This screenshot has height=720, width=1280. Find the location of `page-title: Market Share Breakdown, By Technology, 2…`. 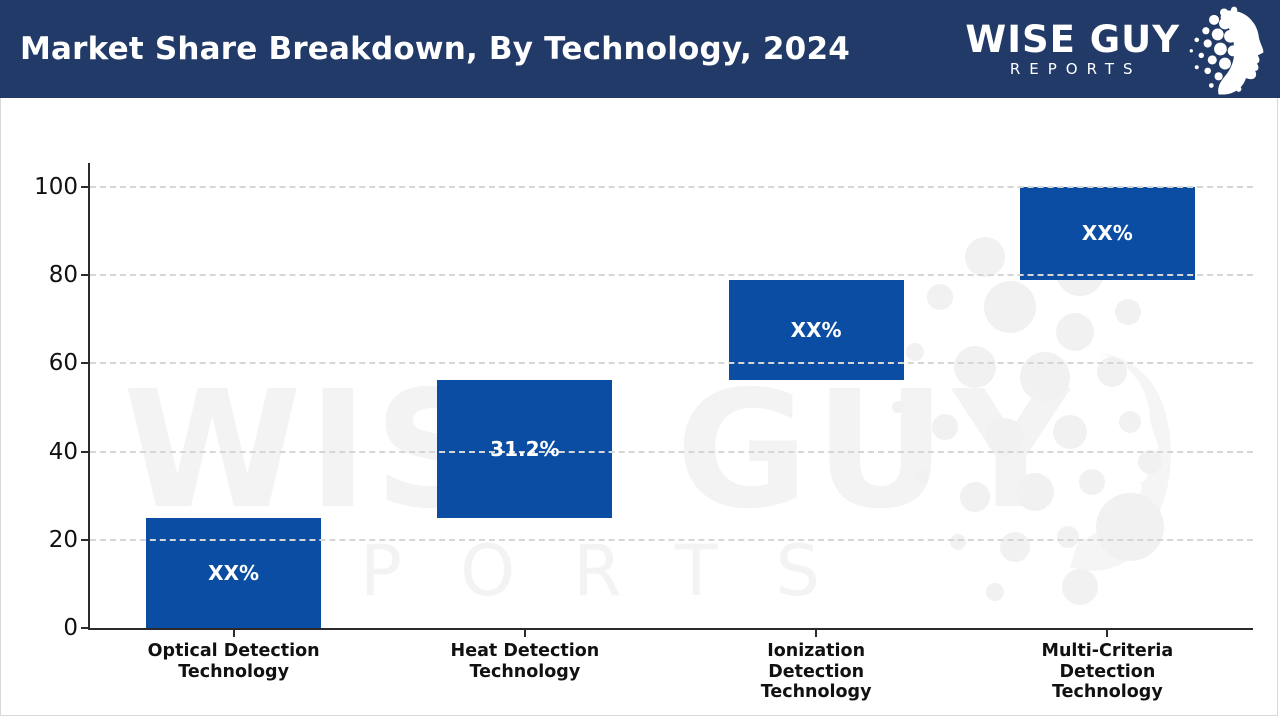

page-title: Market Share Breakdown, By Technology, 2… is located at coordinates (435, 49).